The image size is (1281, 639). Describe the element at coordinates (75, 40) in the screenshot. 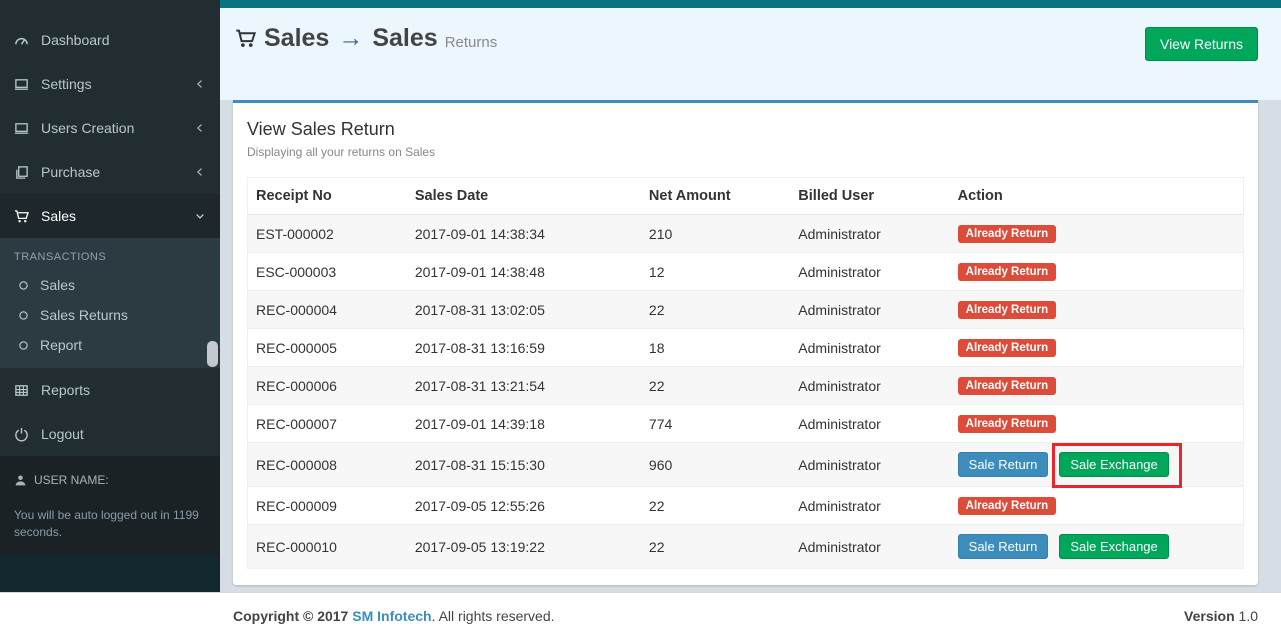

I see `sidebar-item-label: Dashboard` at that location.